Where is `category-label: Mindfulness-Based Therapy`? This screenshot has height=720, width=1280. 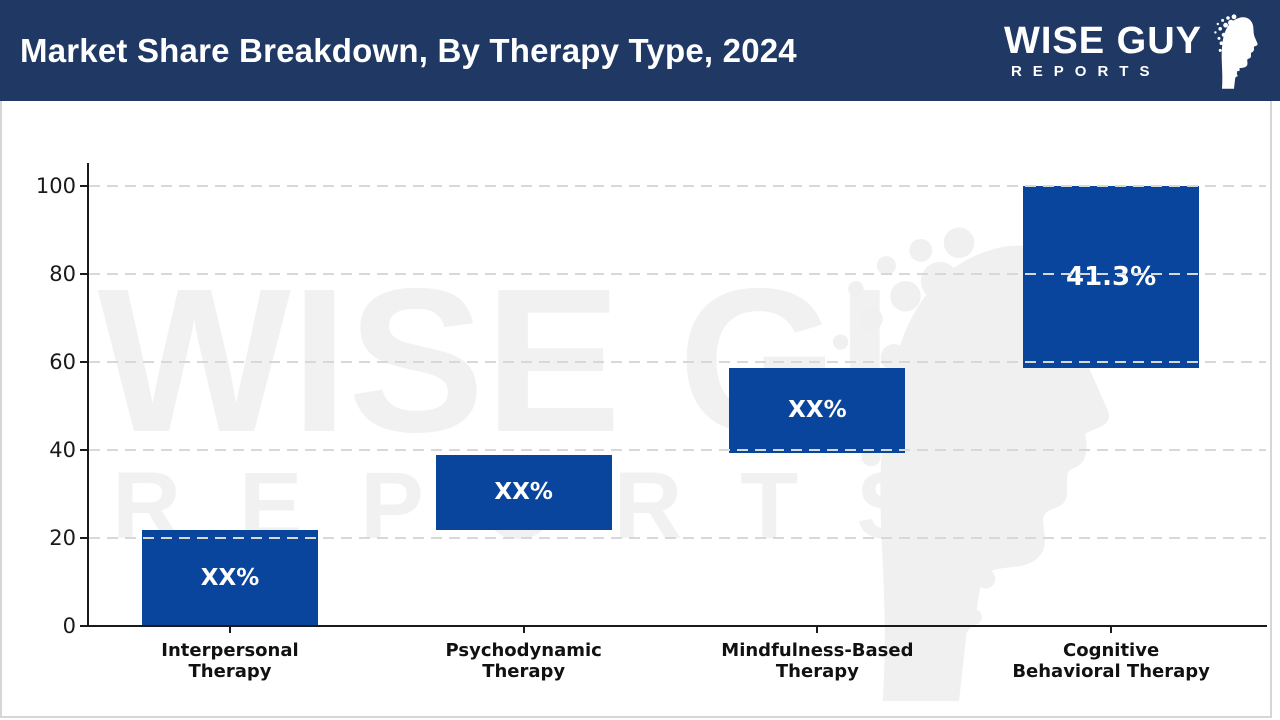
category-label: Mindfulness-Based Therapy is located at coordinates (817, 661).